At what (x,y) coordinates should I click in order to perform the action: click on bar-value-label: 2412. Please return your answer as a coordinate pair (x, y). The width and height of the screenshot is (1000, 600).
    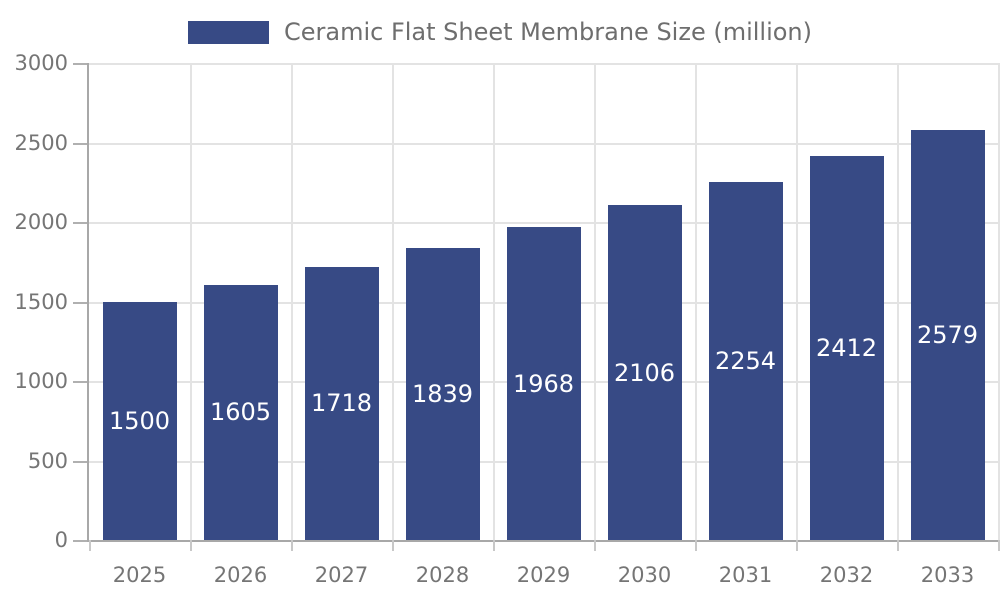
    Looking at the image, I should click on (846, 348).